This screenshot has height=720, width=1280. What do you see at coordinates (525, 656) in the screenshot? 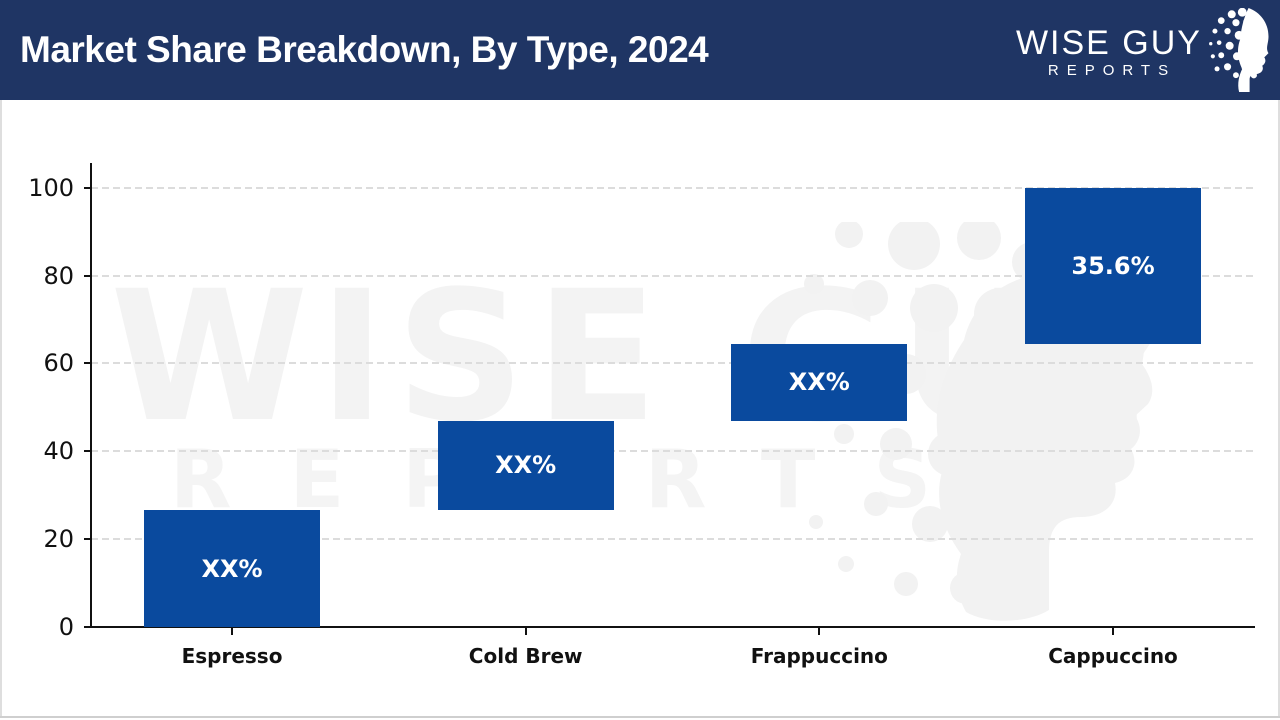
I see `x-axis-label: Cold Brew` at bounding box center [525, 656].